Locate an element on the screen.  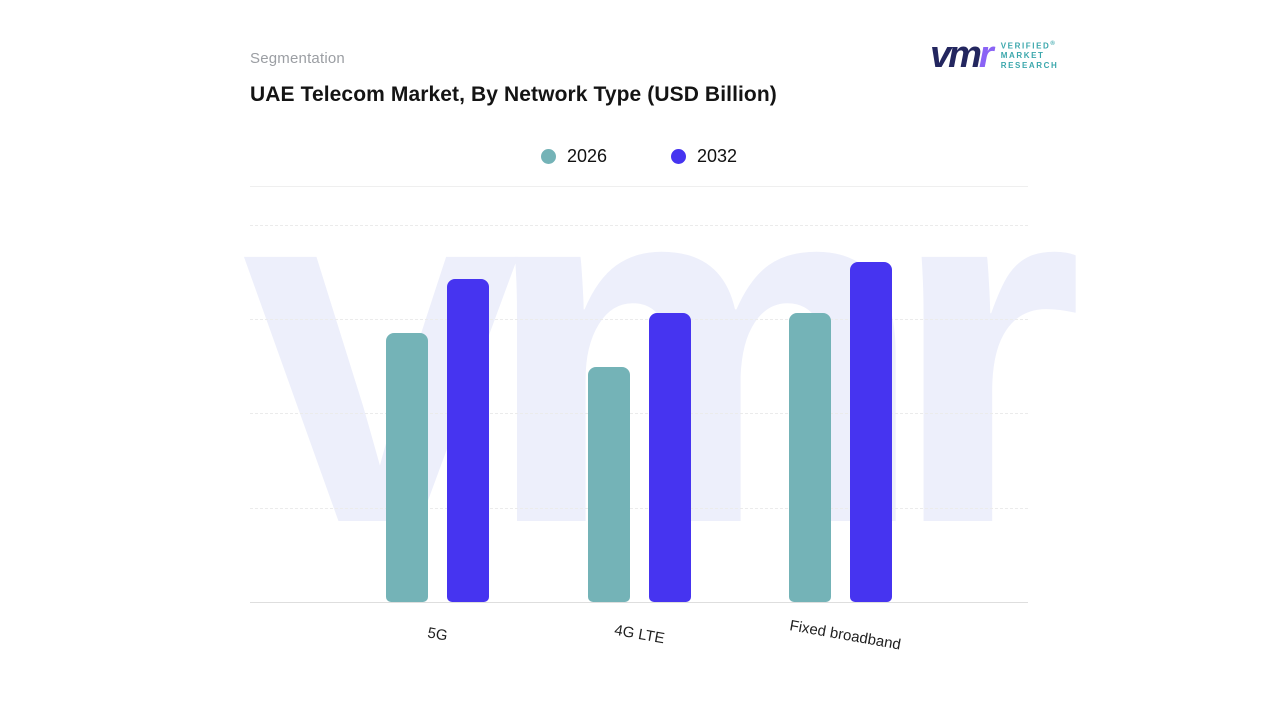
bar-2026-5g is located at coordinates (407, 467).